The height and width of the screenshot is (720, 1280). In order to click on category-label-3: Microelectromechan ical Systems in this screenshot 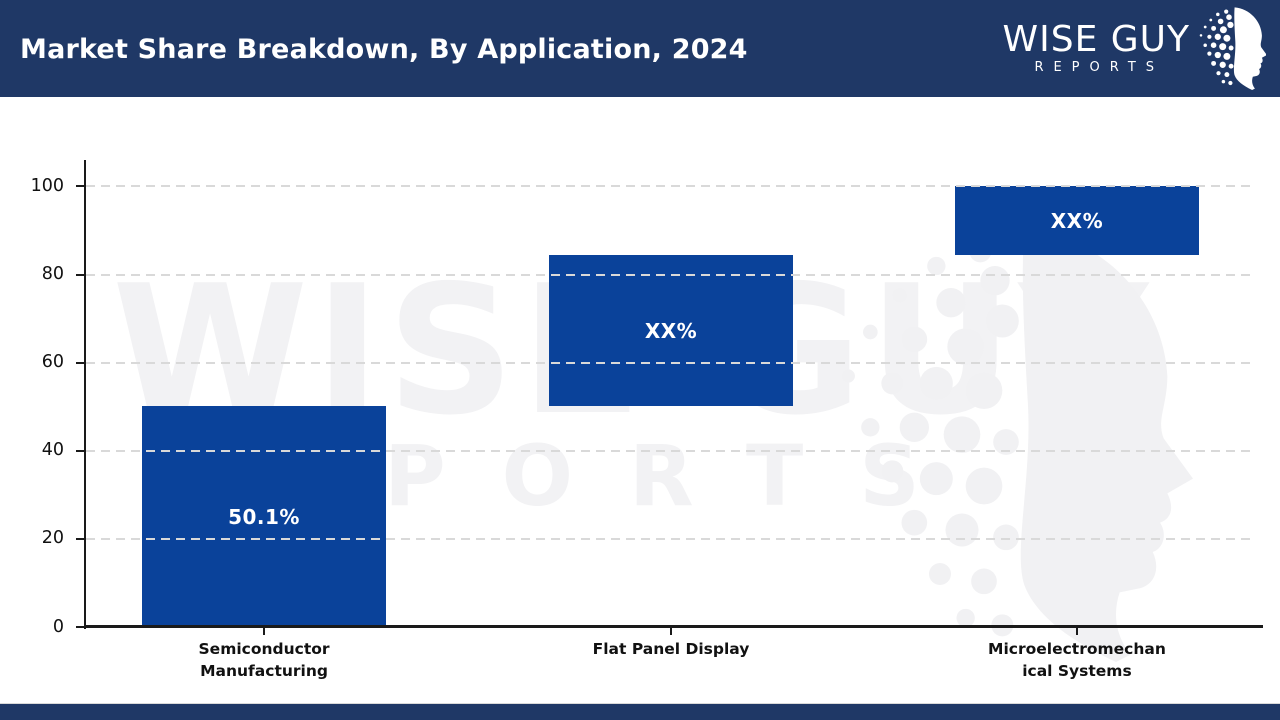, I will do `click(1077, 660)`.